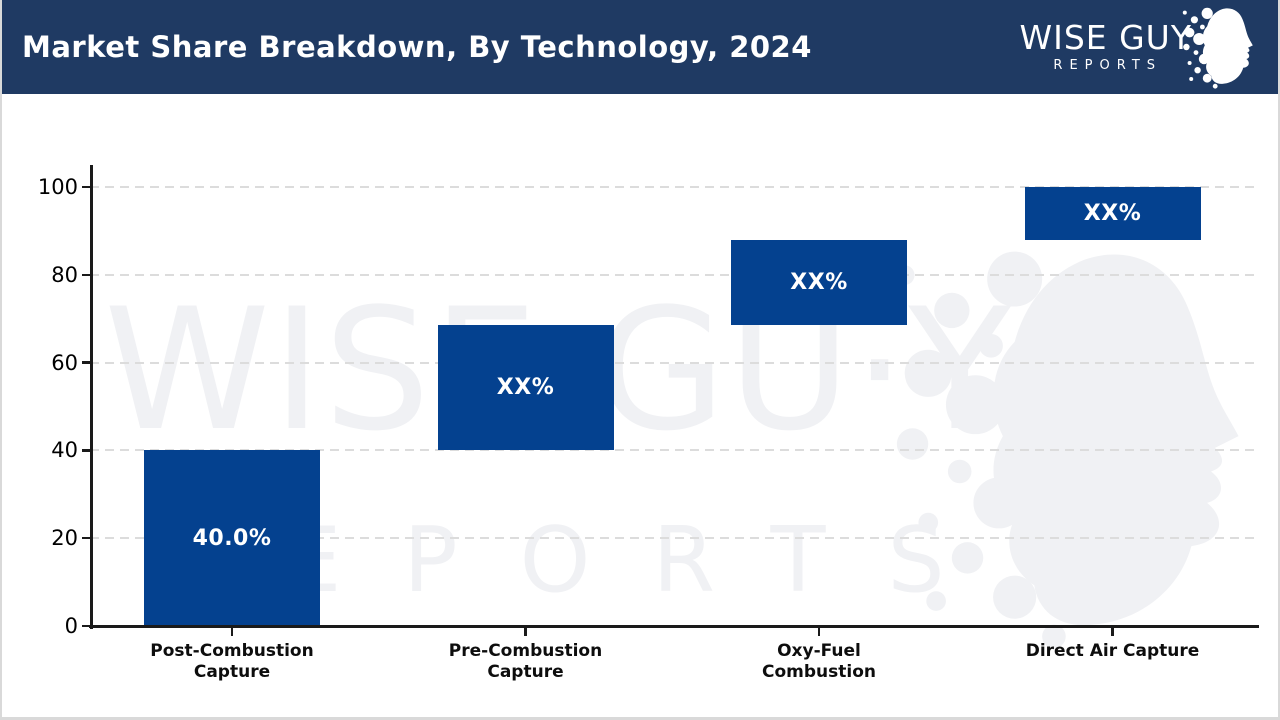  What do you see at coordinates (525, 651) in the screenshot?
I see `category-label-line: Pre-Combustion` at bounding box center [525, 651].